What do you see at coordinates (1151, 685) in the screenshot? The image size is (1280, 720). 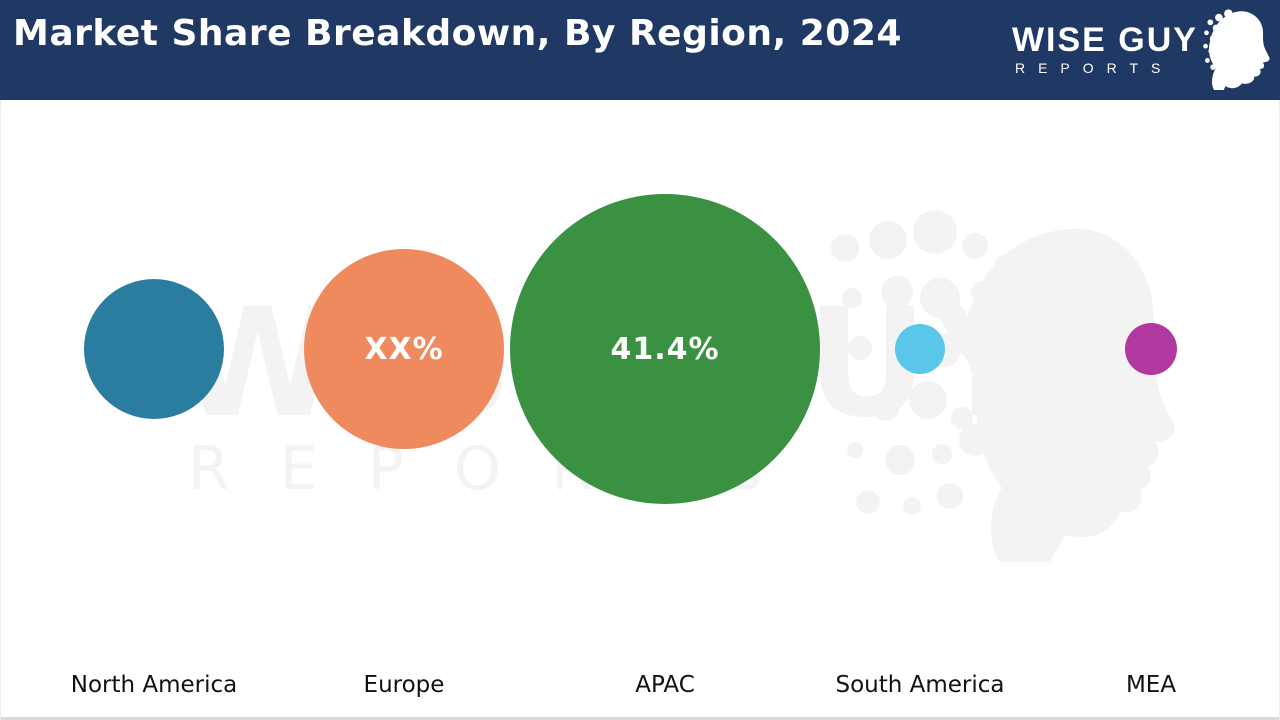 I see `category-label-mea: MEA` at bounding box center [1151, 685].